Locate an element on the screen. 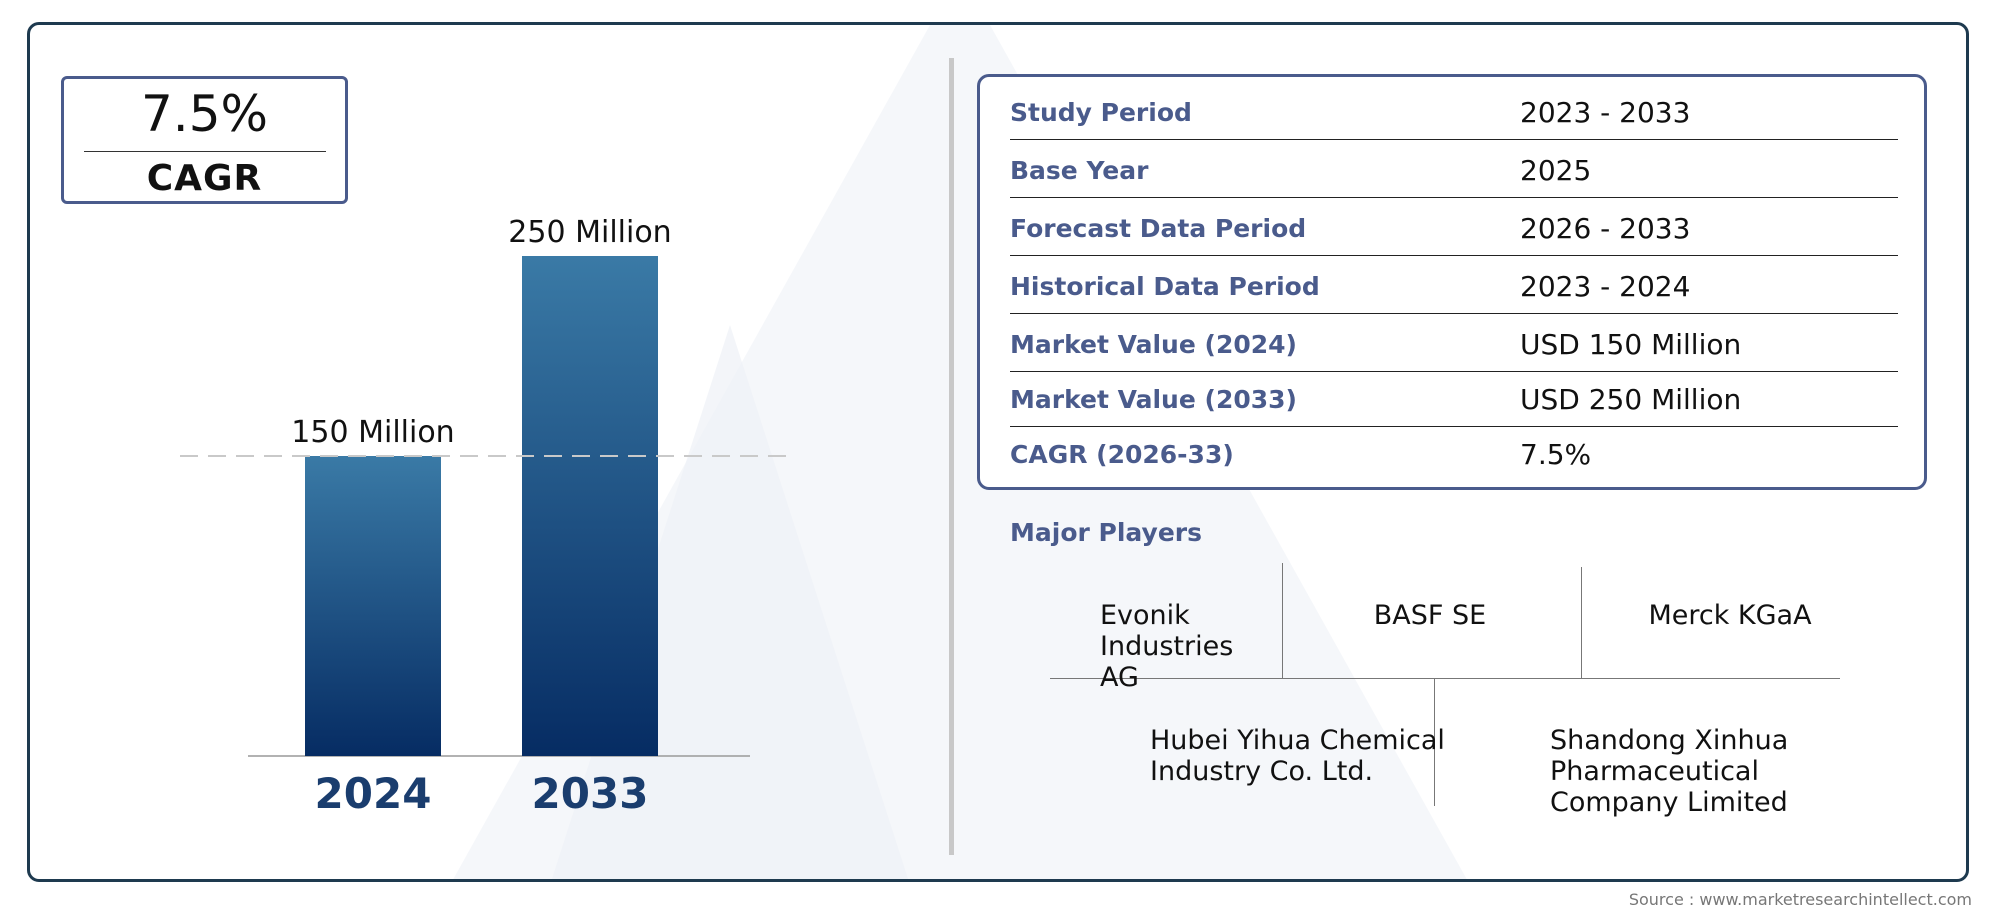 This screenshot has height=917, width=2000. category-label-2033: 2033 is located at coordinates (590, 793).